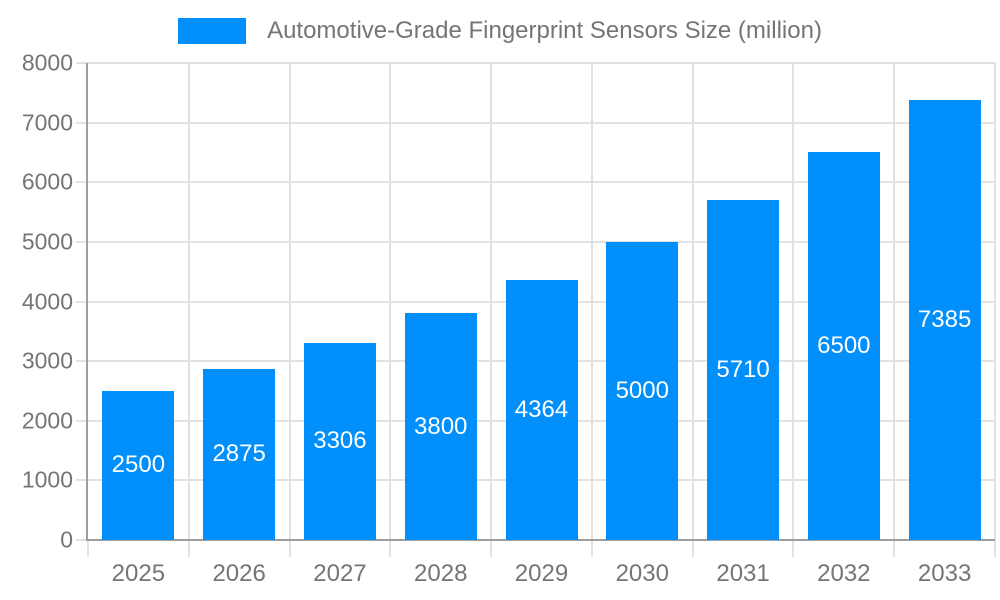 This screenshot has height=600, width=1000. What do you see at coordinates (47, 479) in the screenshot?
I see `y-axis-label: 1000` at bounding box center [47, 479].